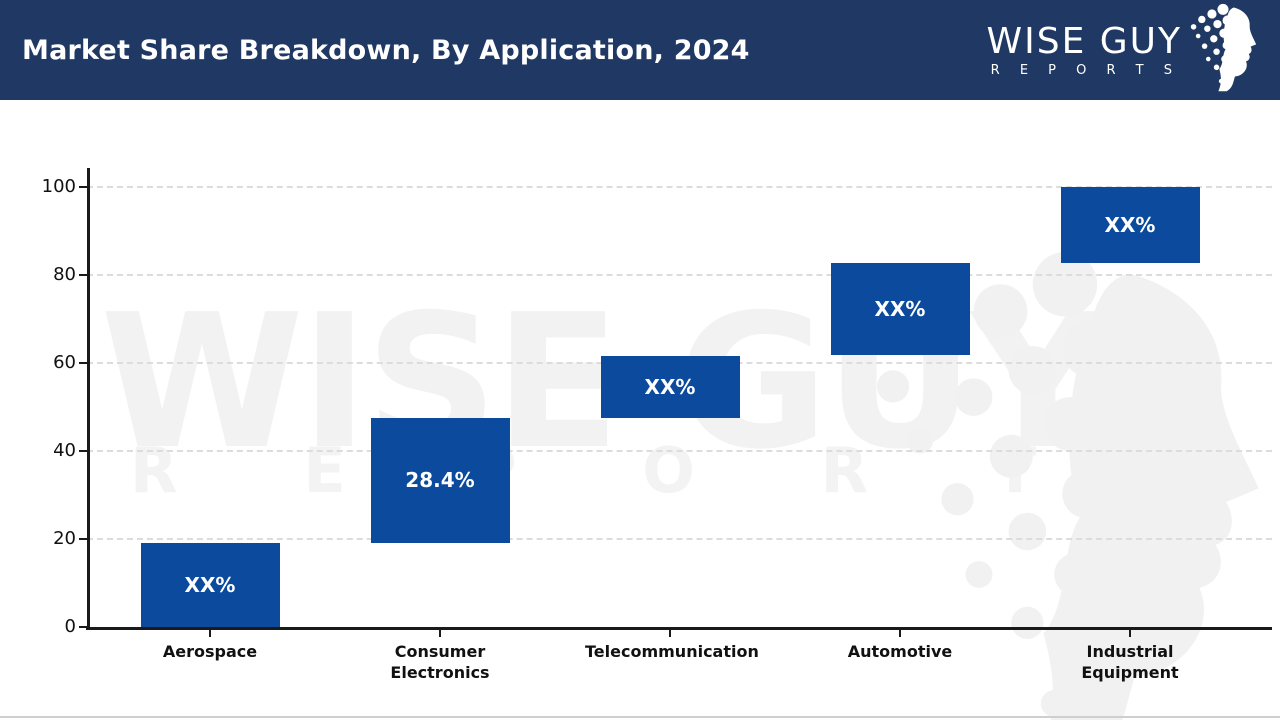 The height and width of the screenshot is (720, 1280). Describe the element at coordinates (64, 538) in the screenshot. I see `y-tick-label: 20` at that location.